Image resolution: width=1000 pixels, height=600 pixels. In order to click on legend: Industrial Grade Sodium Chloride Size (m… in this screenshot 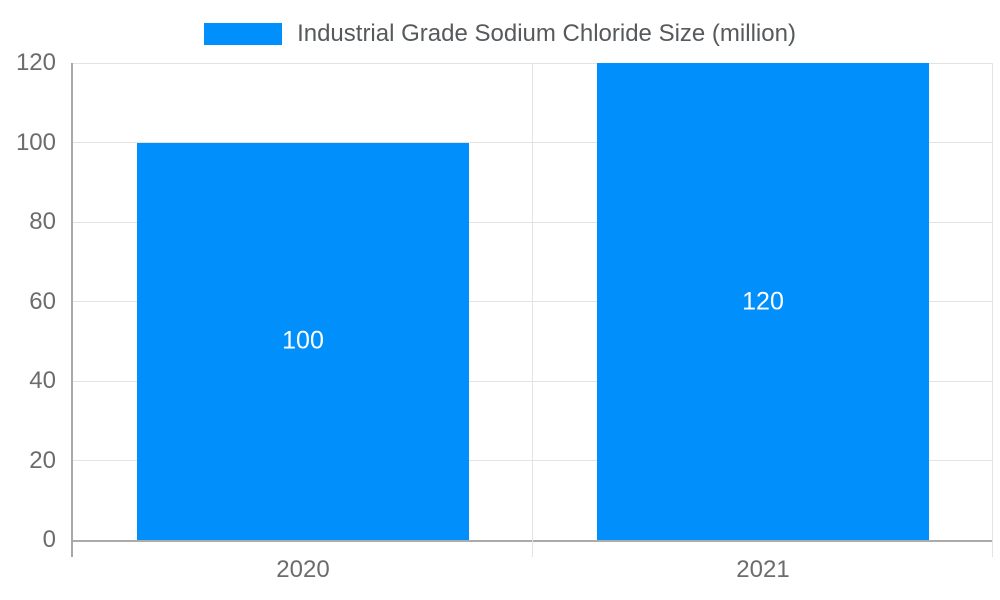, I will do `click(500, 34)`.